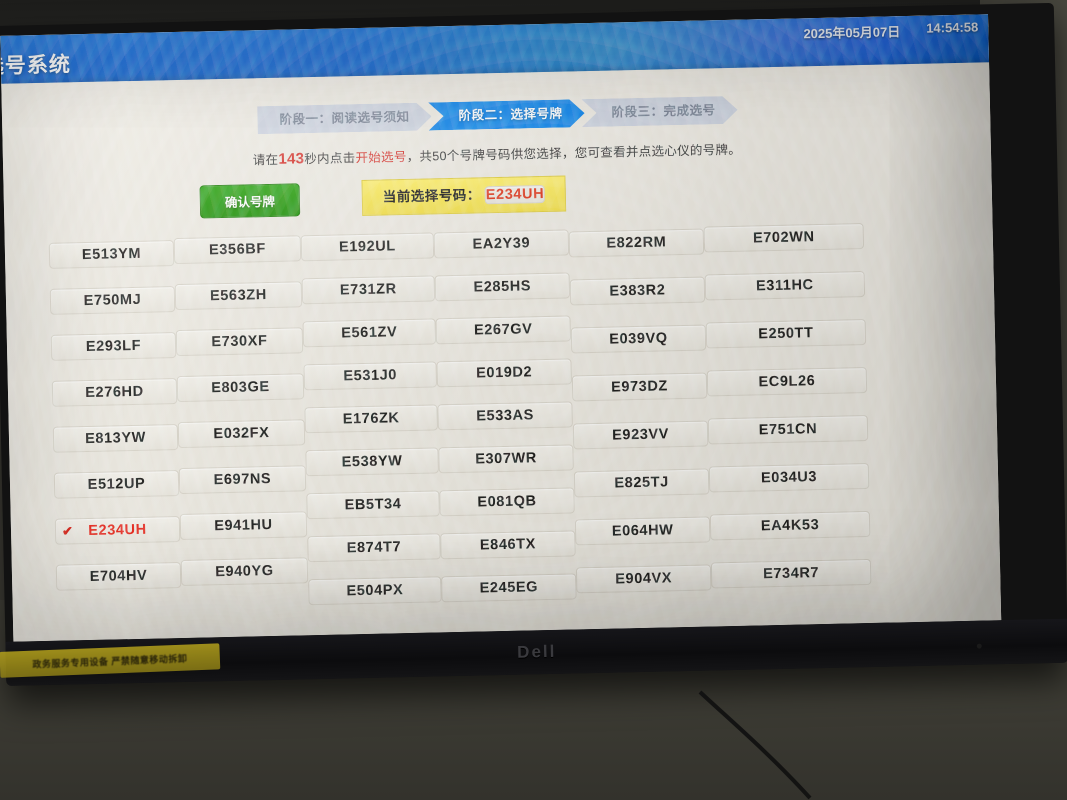  What do you see at coordinates (755, 745) in the screenshot?
I see `monitor-cable` at bounding box center [755, 745].